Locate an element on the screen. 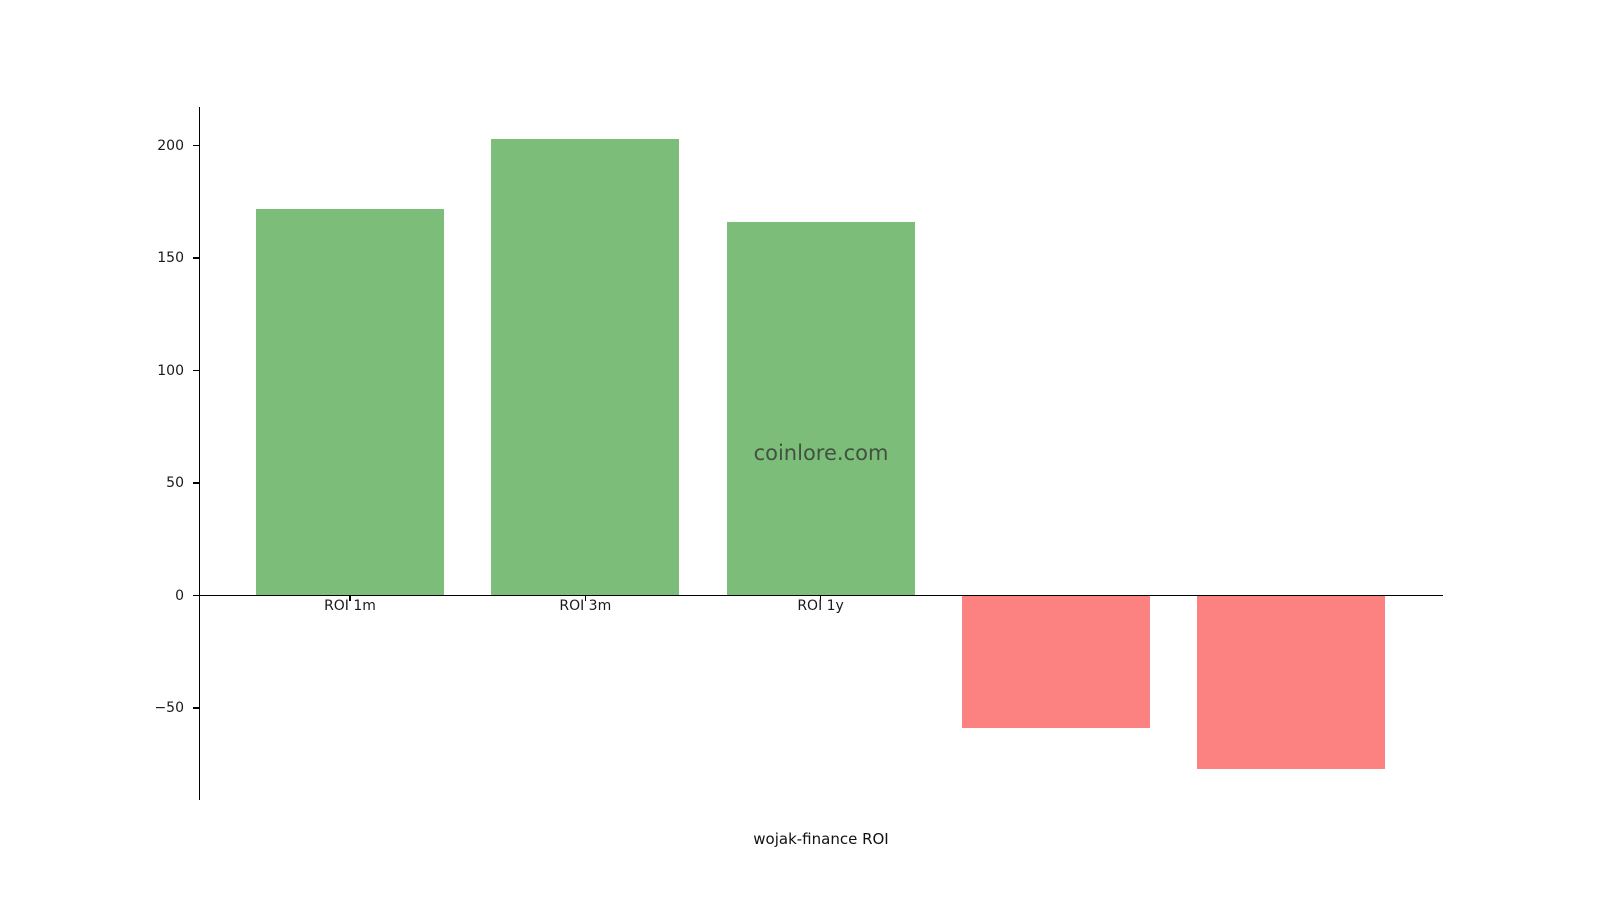  bar-roi-1m is located at coordinates (350, 402).